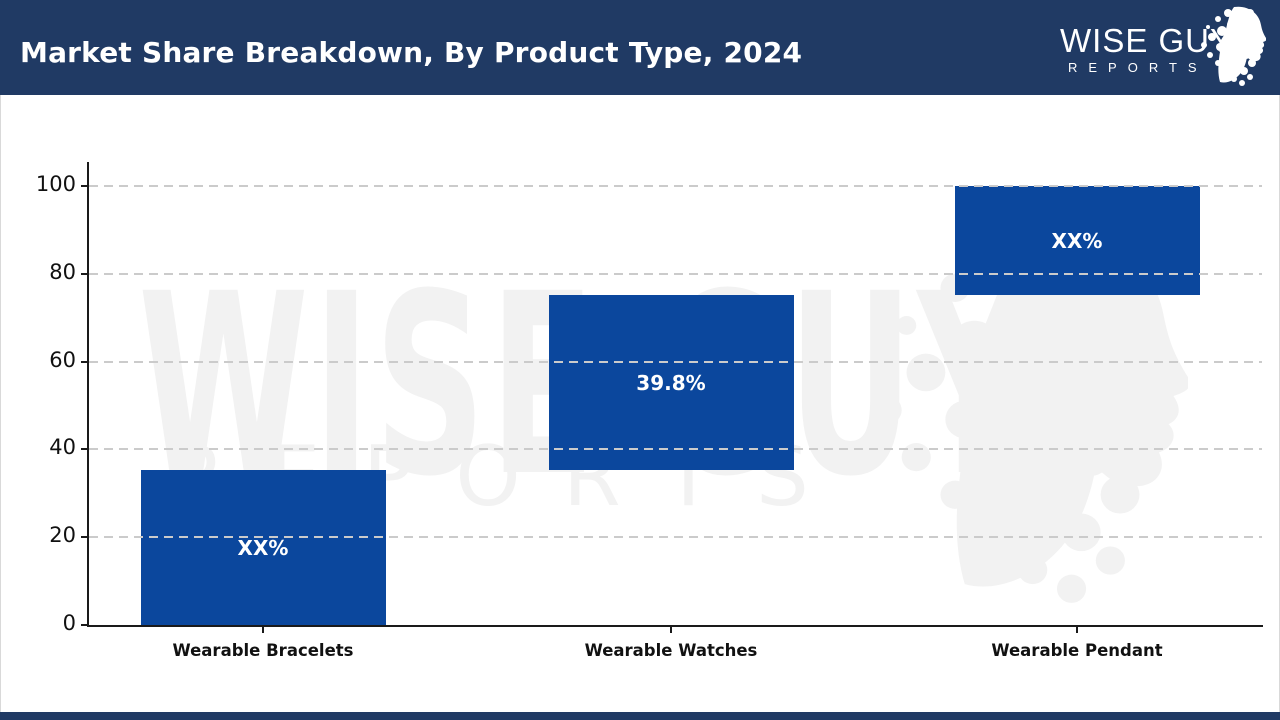 The image size is (1280, 720). I want to click on footer-band, so click(640, 716).